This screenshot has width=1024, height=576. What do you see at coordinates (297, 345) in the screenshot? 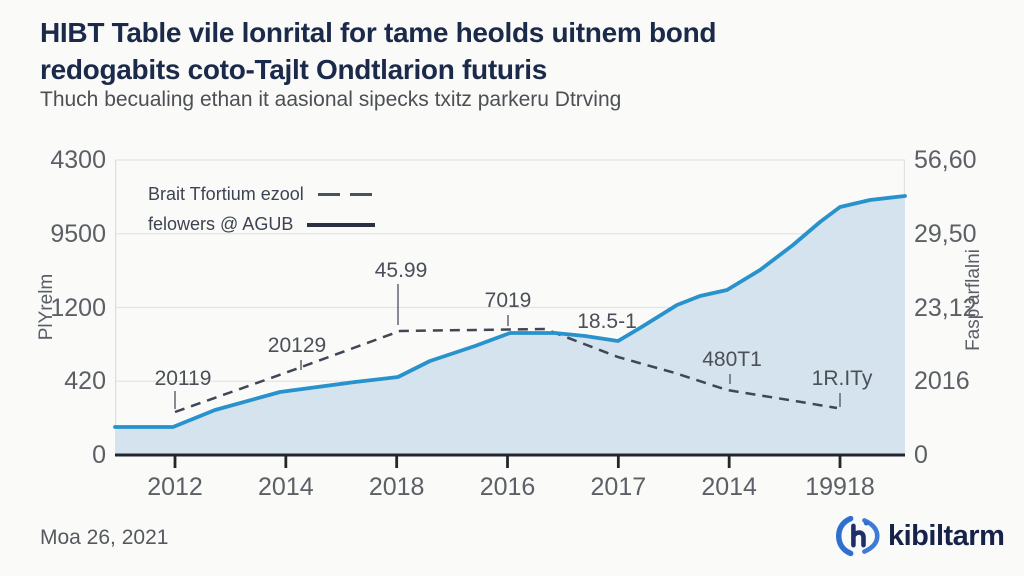
I see `data-label: 20129` at bounding box center [297, 345].